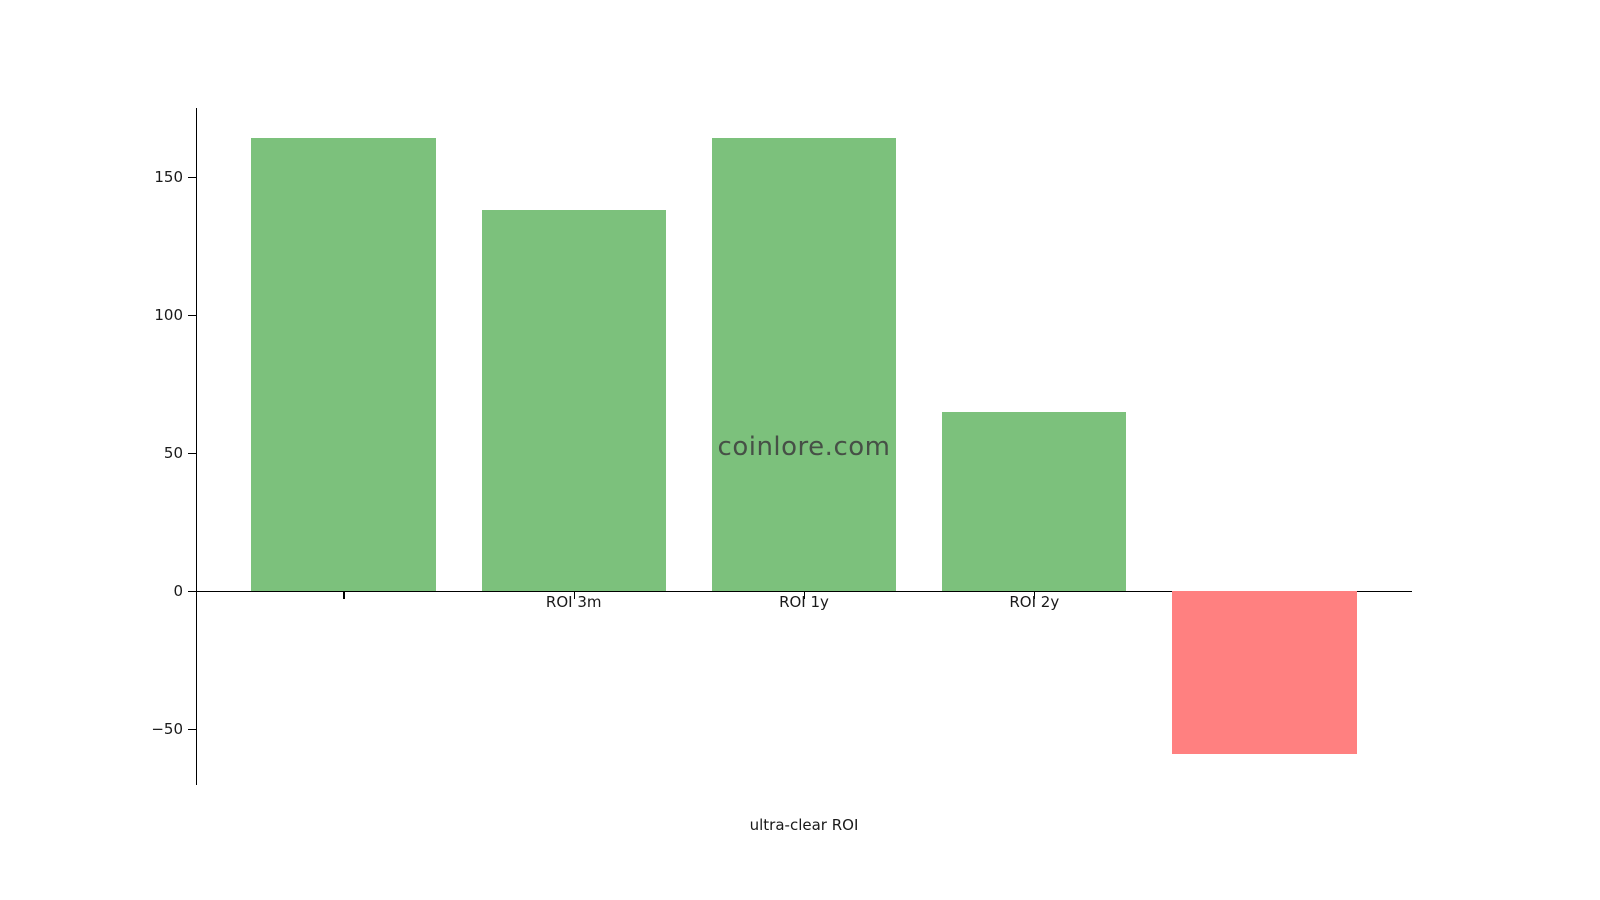 This screenshot has height=900, width=1600. Describe the element at coordinates (573, 601) in the screenshot. I see `x-tick-label: ROI 3m` at that location.